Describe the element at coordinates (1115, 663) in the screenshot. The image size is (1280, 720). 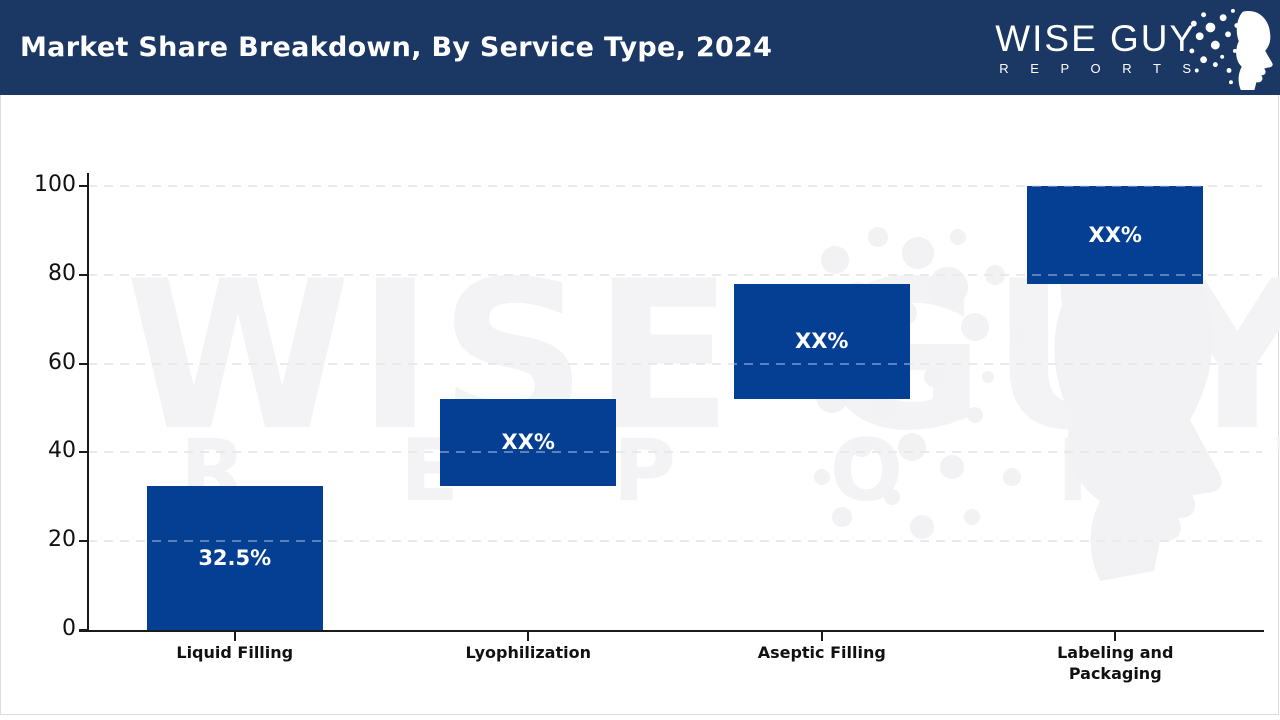
I see `category-label-labeling-and-packaging: Labeling and Packaging` at that location.